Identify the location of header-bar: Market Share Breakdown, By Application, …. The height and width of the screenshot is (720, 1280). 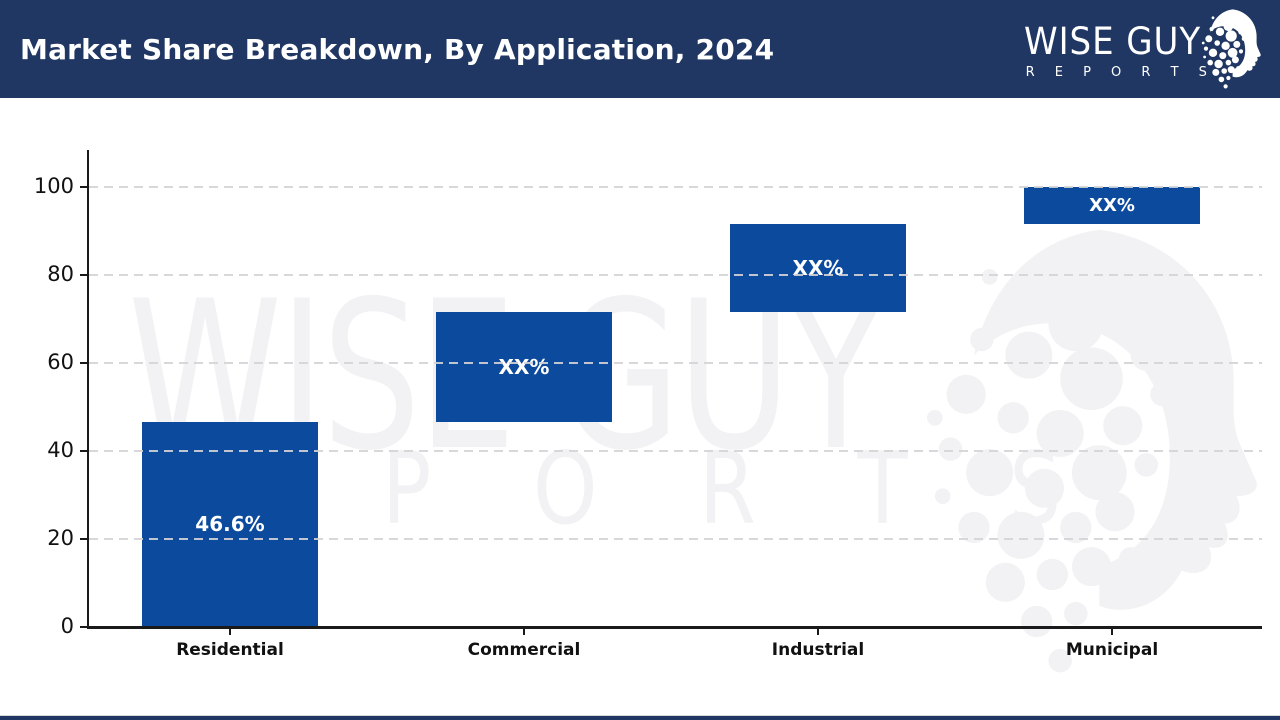
(640, 49).